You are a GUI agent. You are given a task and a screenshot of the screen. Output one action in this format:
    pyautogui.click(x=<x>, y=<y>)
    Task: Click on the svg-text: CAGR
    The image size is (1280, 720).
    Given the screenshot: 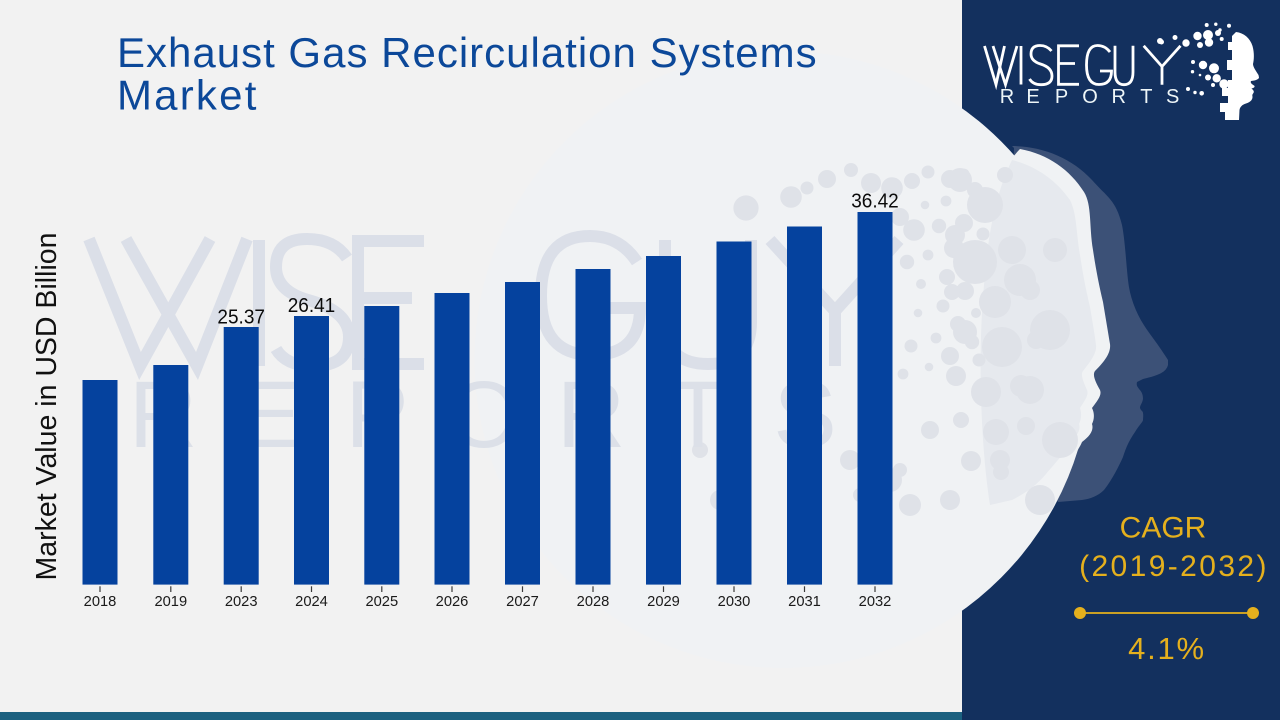 What is the action you would take?
    pyautogui.click(x=1163, y=528)
    